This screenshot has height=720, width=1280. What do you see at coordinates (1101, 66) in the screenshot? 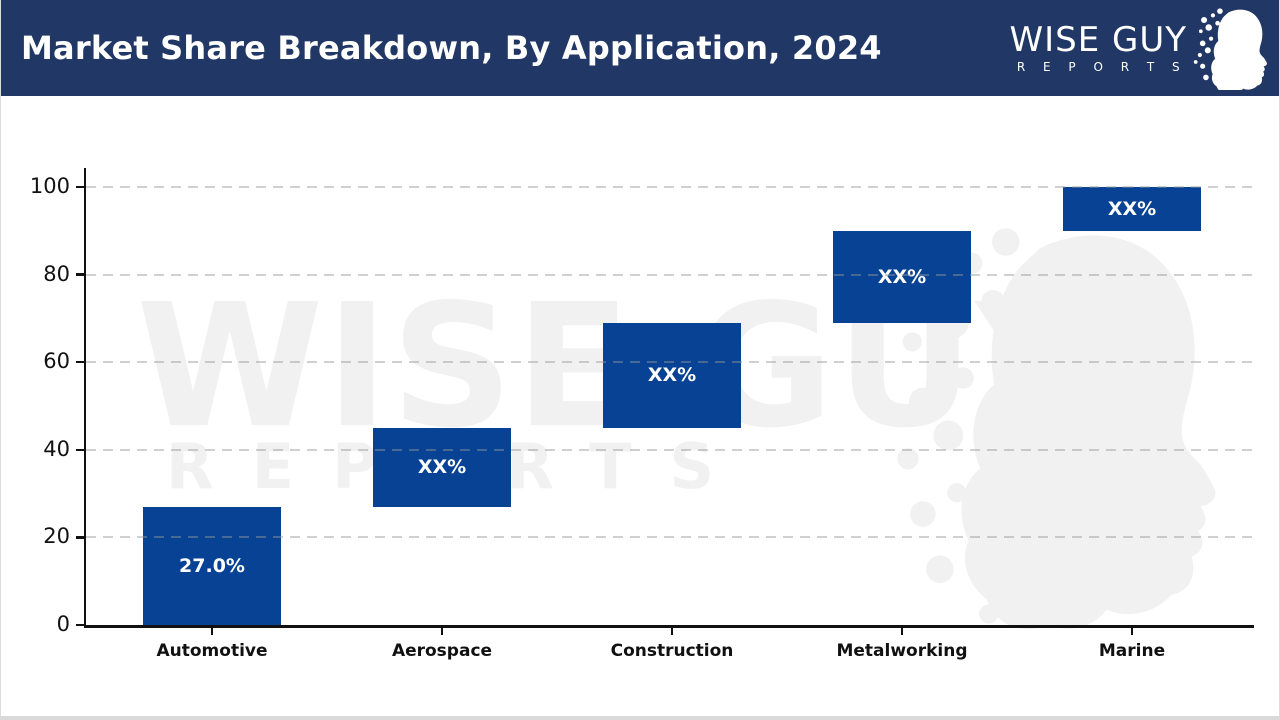
I see `logo-subtitle: R E P O R T S` at bounding box center [1101, 66].